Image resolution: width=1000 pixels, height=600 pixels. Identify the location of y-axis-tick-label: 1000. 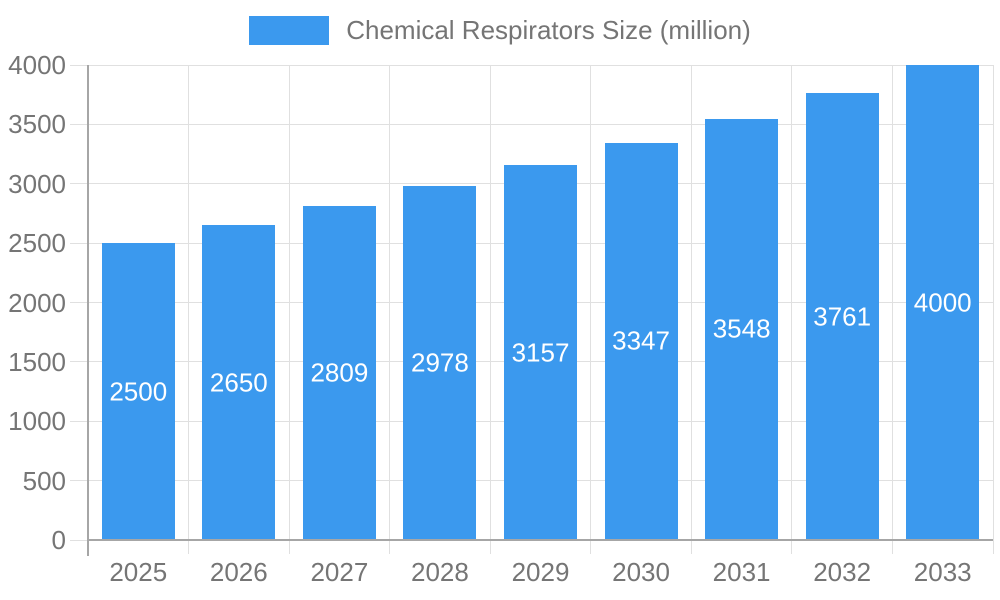
(37, 421).